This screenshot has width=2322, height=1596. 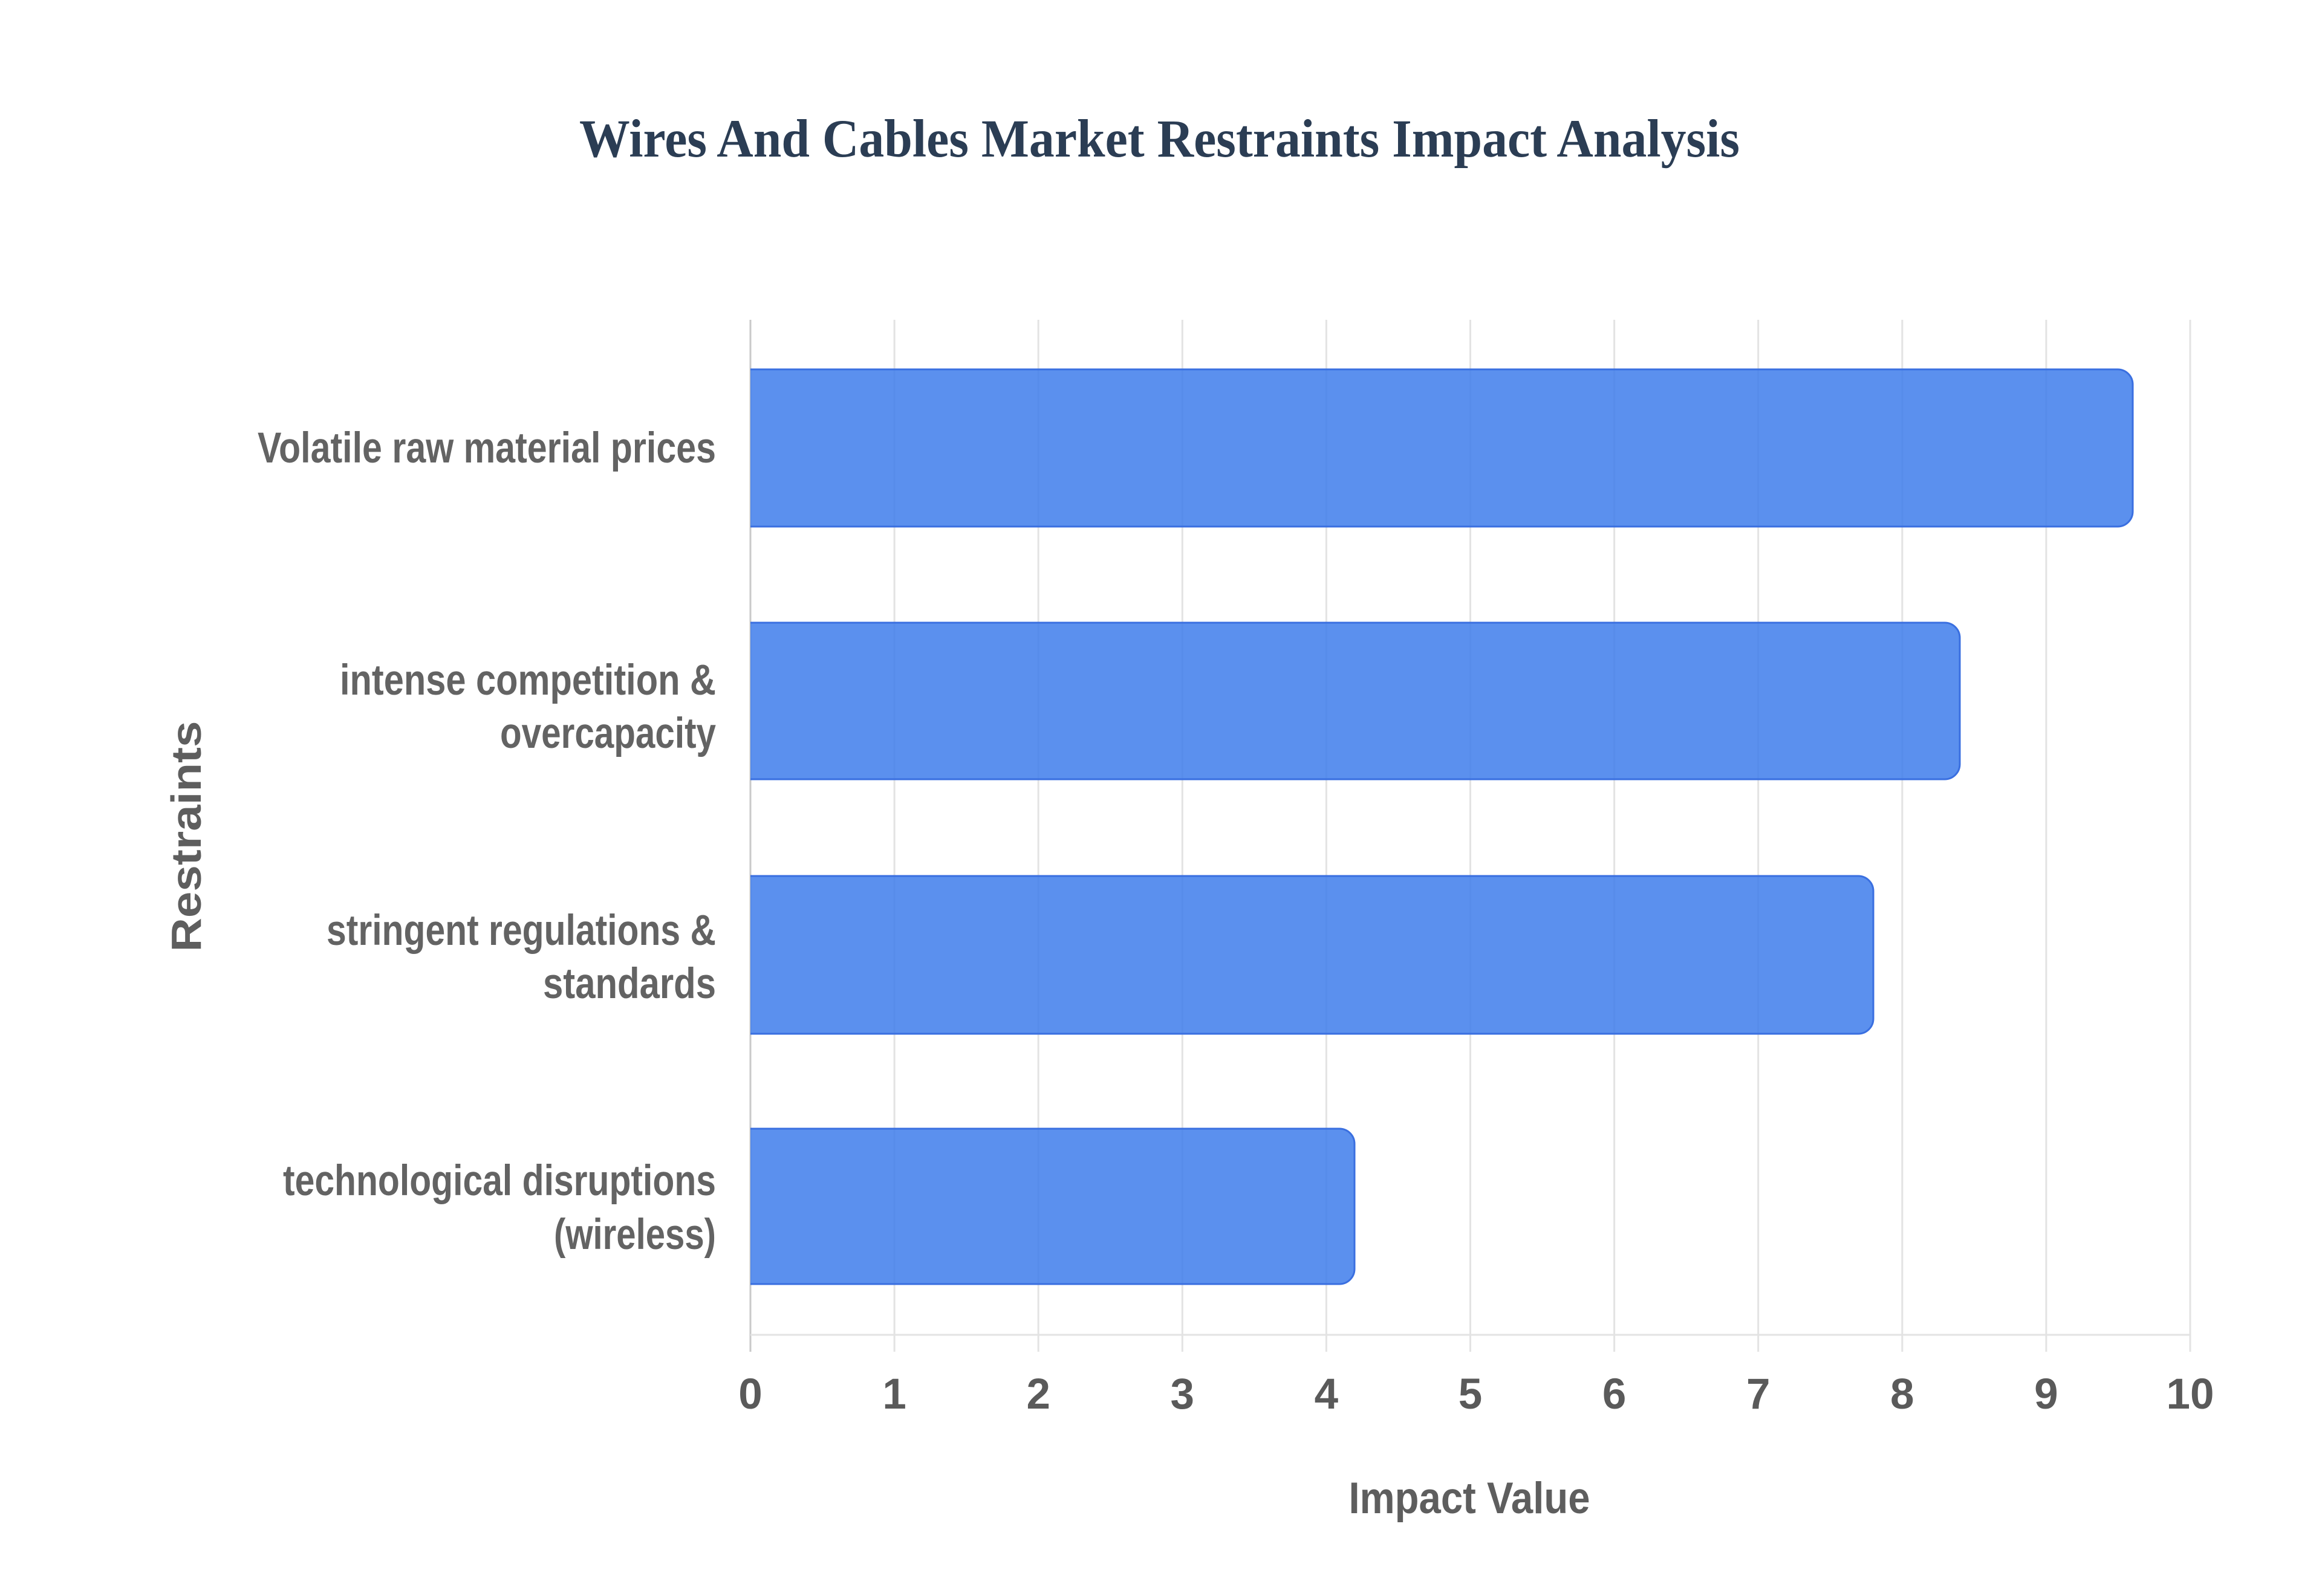 What do you see at coordinates (1327, 1394) in the screenshot?
I see `svg-text: 4` at bounding box center [1327, 1394].